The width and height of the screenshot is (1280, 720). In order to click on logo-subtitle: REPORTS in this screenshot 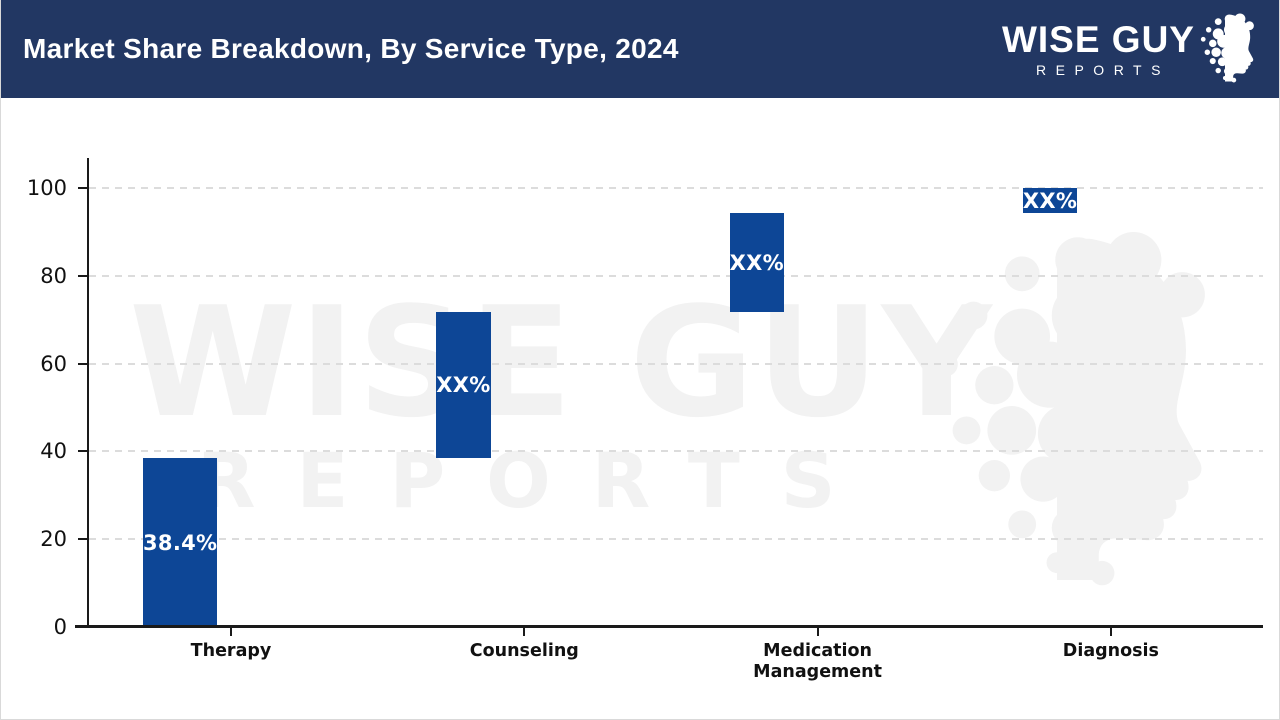, I will do `click(1103, 69)`.